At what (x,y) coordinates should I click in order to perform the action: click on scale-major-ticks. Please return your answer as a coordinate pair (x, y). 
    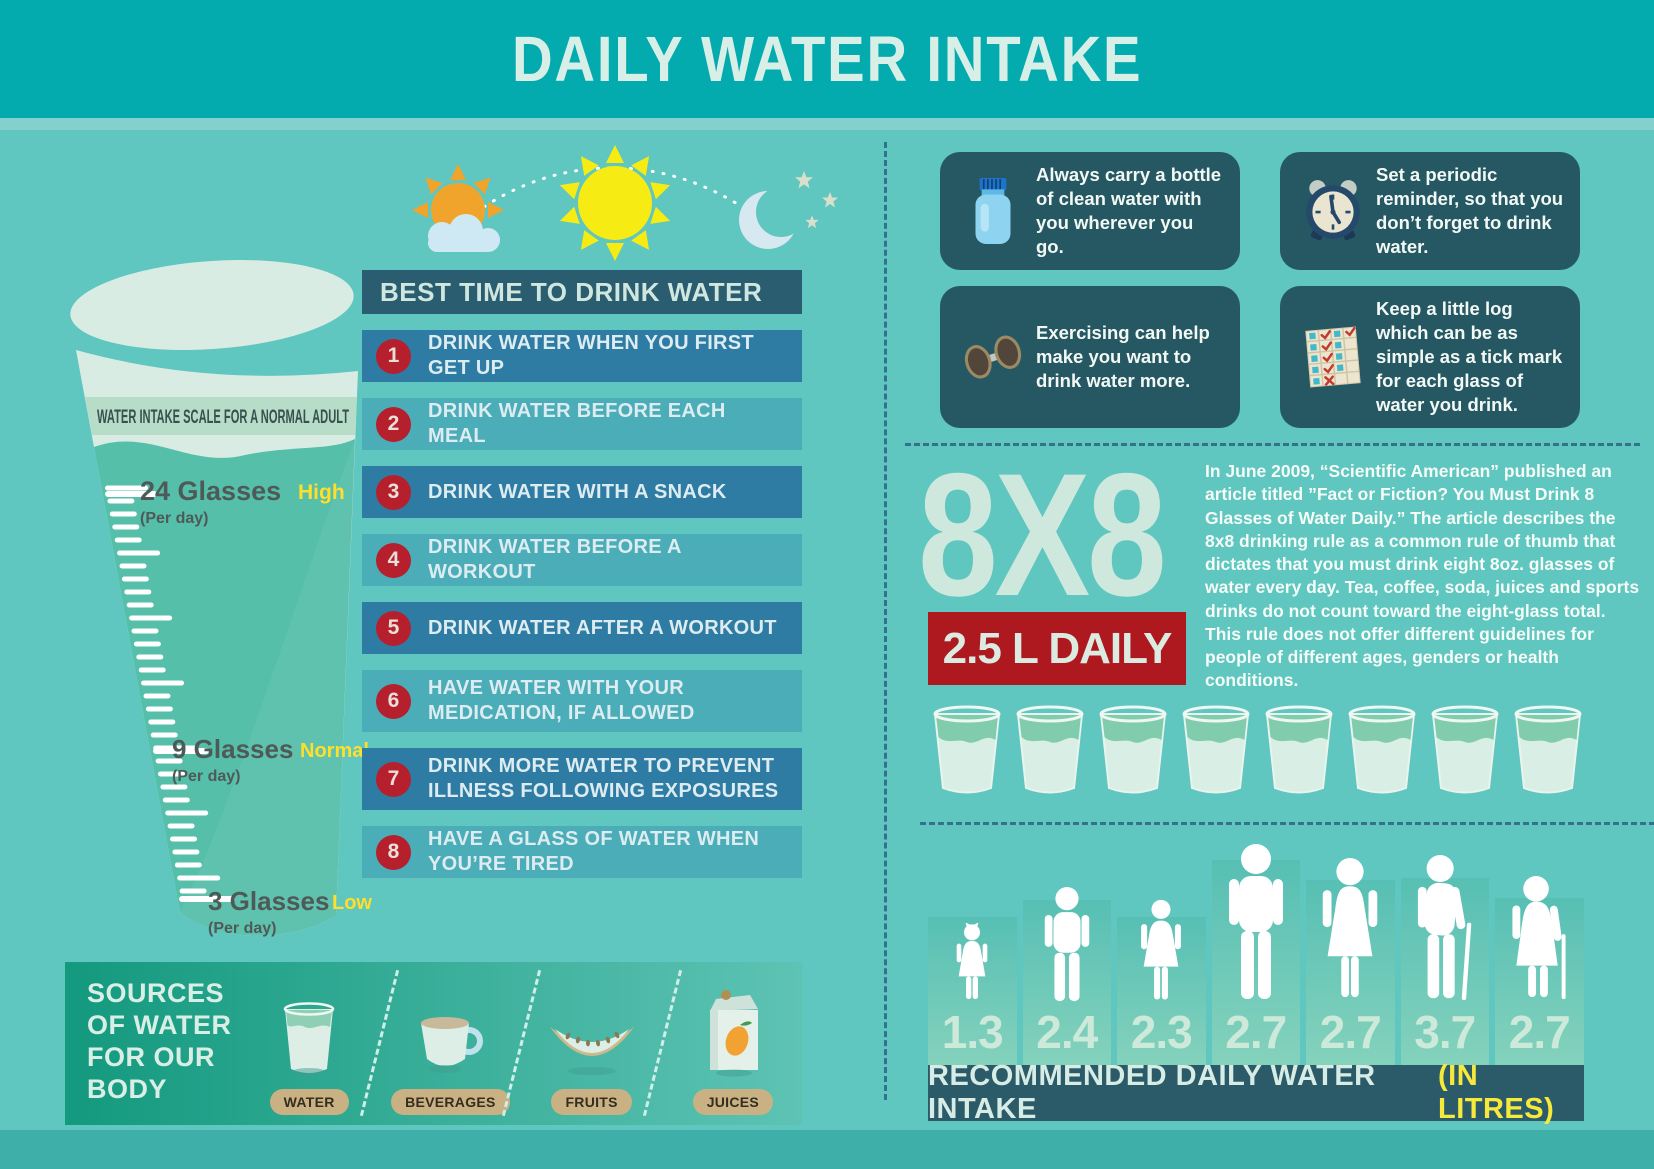
    Looking at the image, I should click on (170, 696).